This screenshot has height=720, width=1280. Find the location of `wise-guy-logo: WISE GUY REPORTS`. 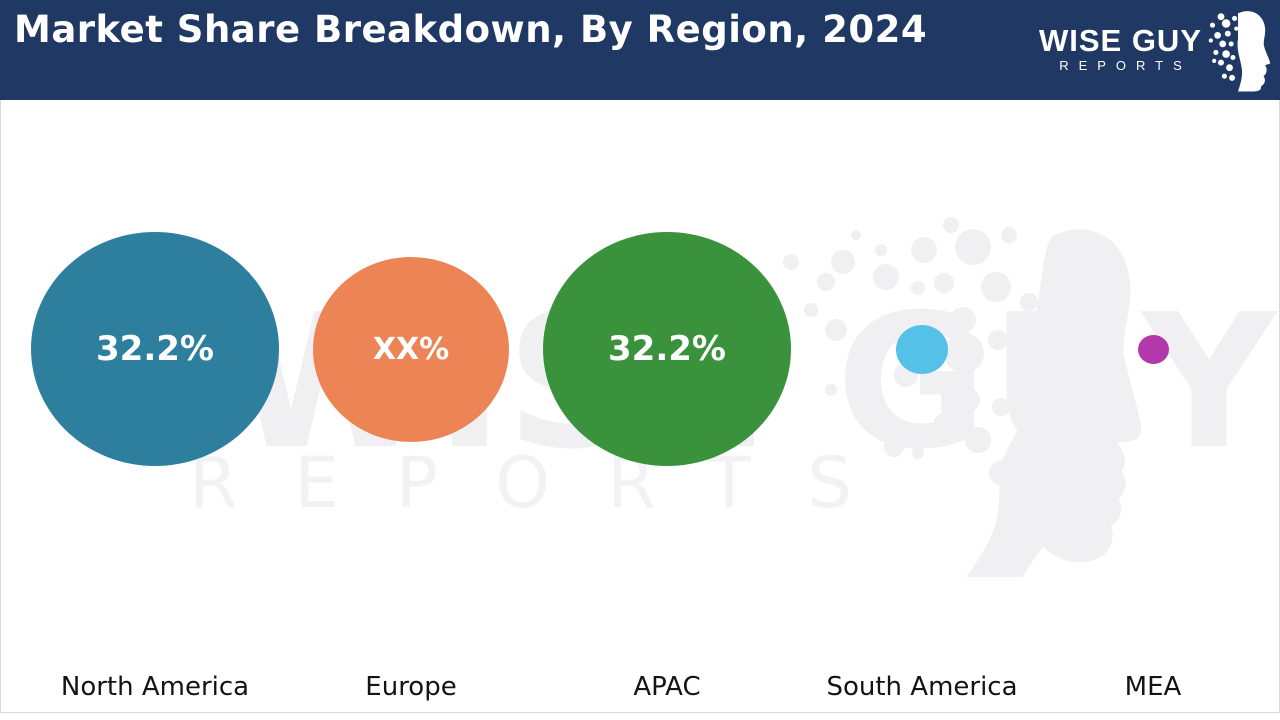

wise-guy-logo: WISE GUY REPORTS is located at coordinates (1155, 49).